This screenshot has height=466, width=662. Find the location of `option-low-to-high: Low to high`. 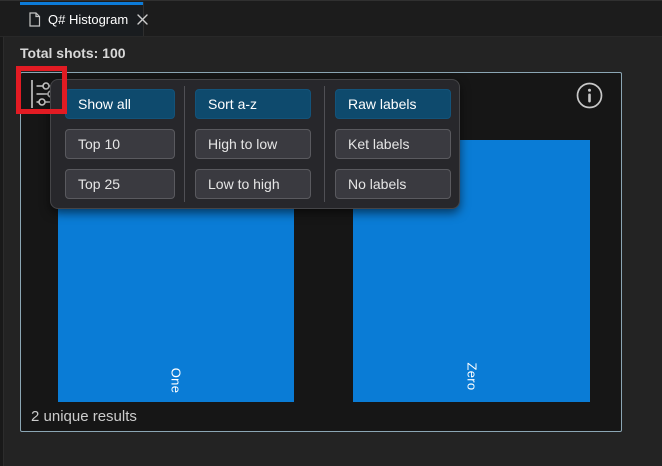

option-low-to-high: Low to high is located at coordinates (253, 184).